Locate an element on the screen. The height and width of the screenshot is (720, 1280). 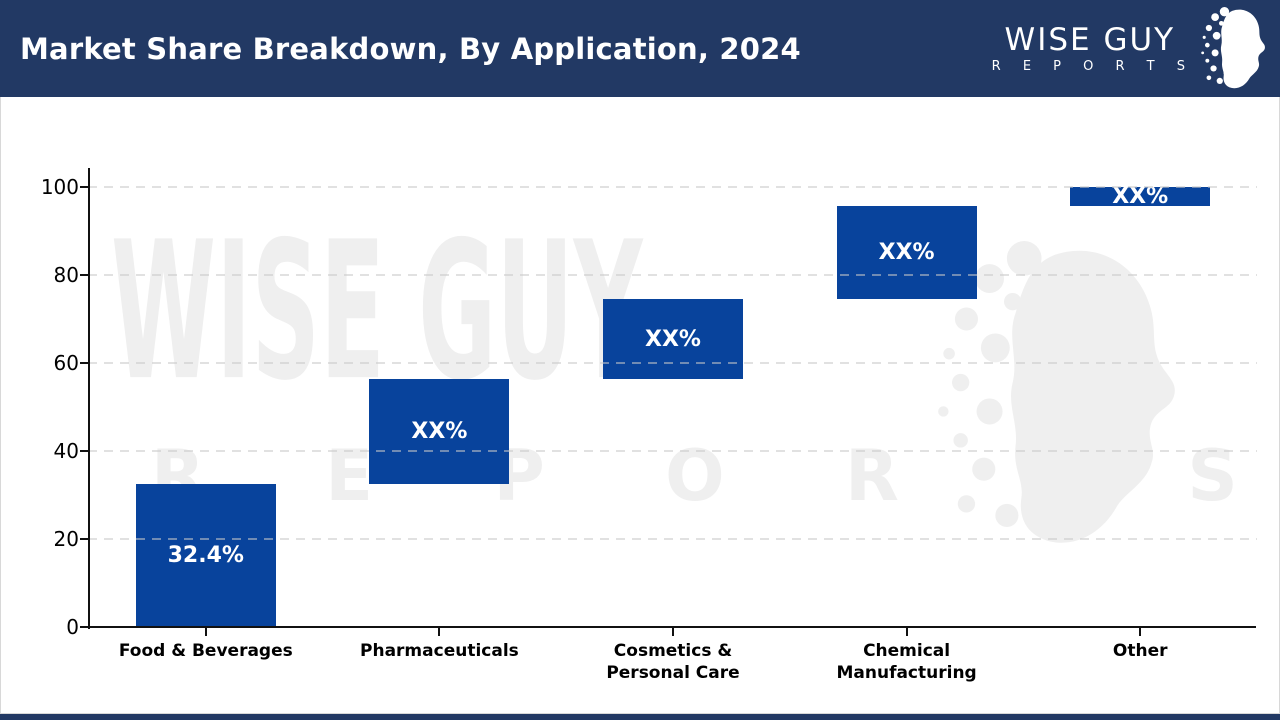
y-axis-tick-labels: 0 20 40 60 80 100 is located at coordinates (40, 407).